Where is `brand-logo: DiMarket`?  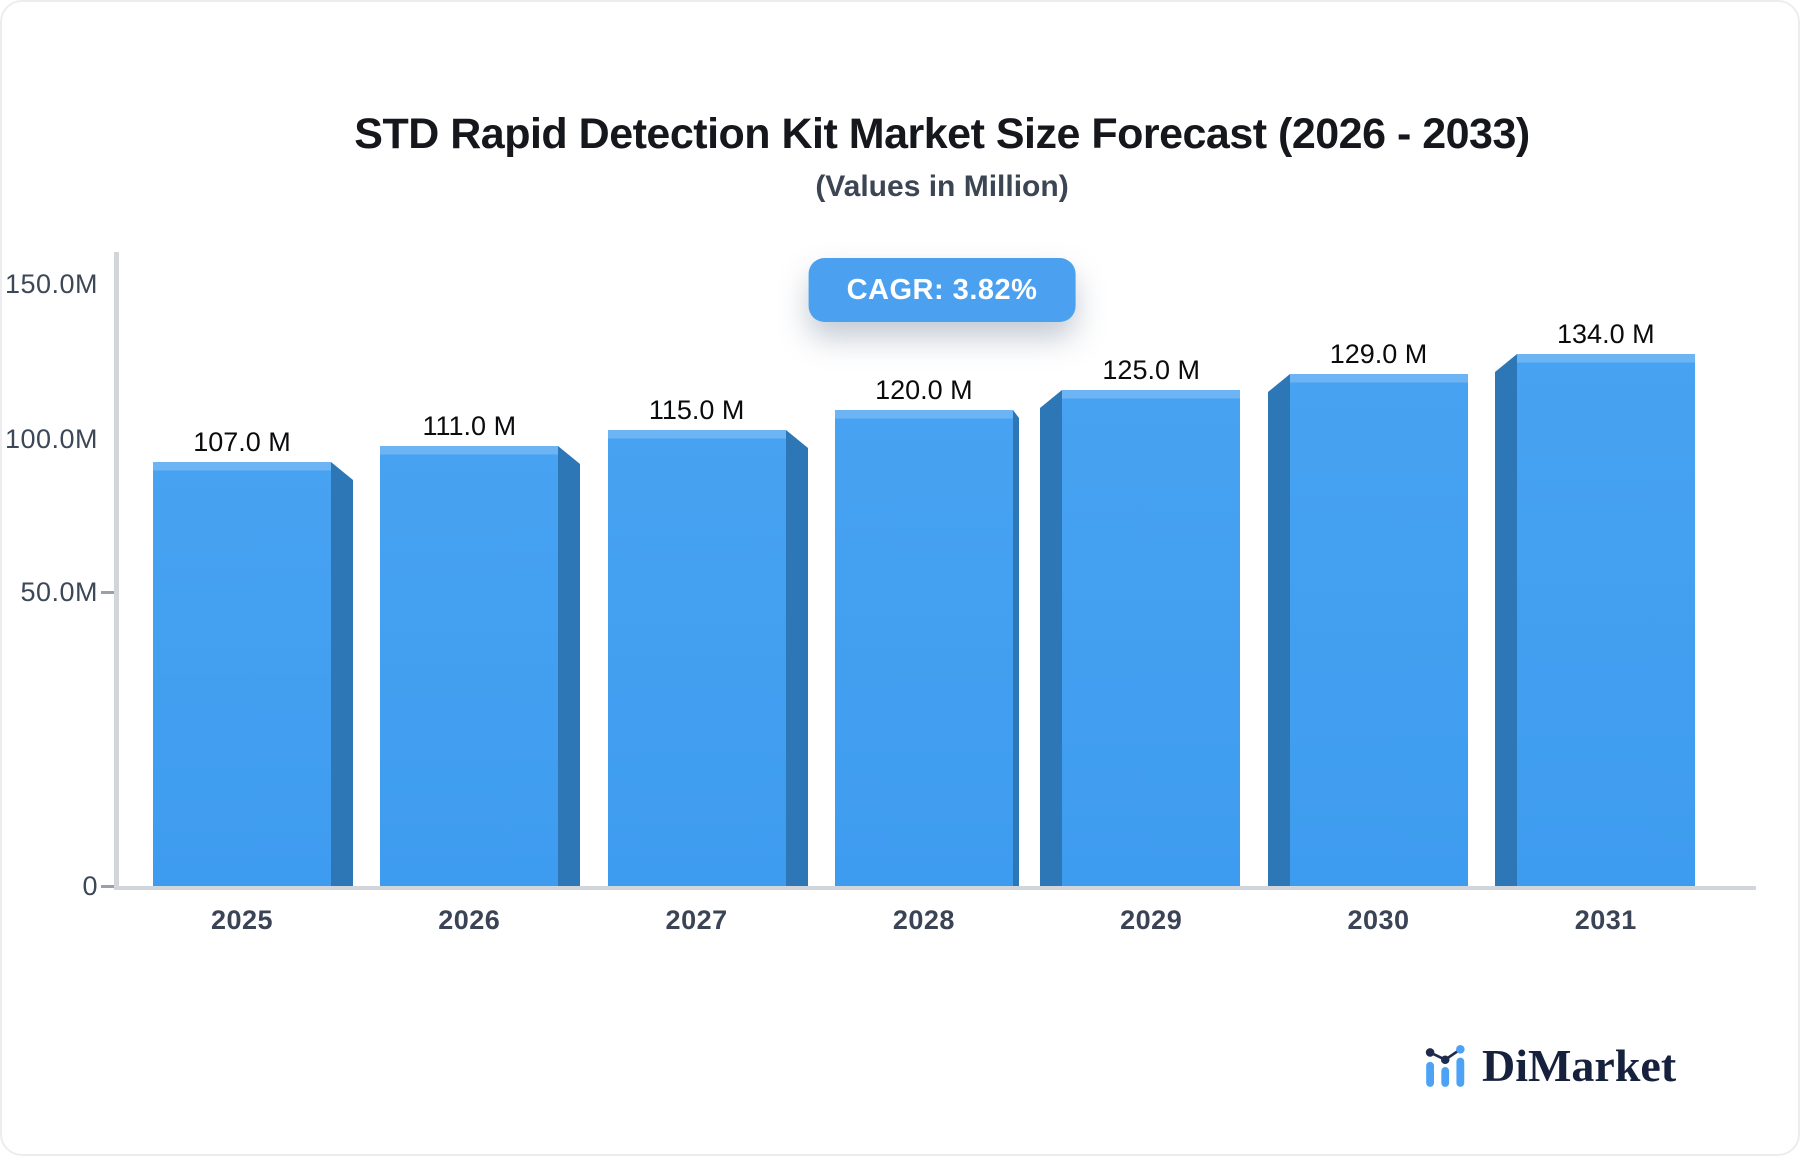 brand-logo: DiMarket is located at coordinates (1549, 1066).